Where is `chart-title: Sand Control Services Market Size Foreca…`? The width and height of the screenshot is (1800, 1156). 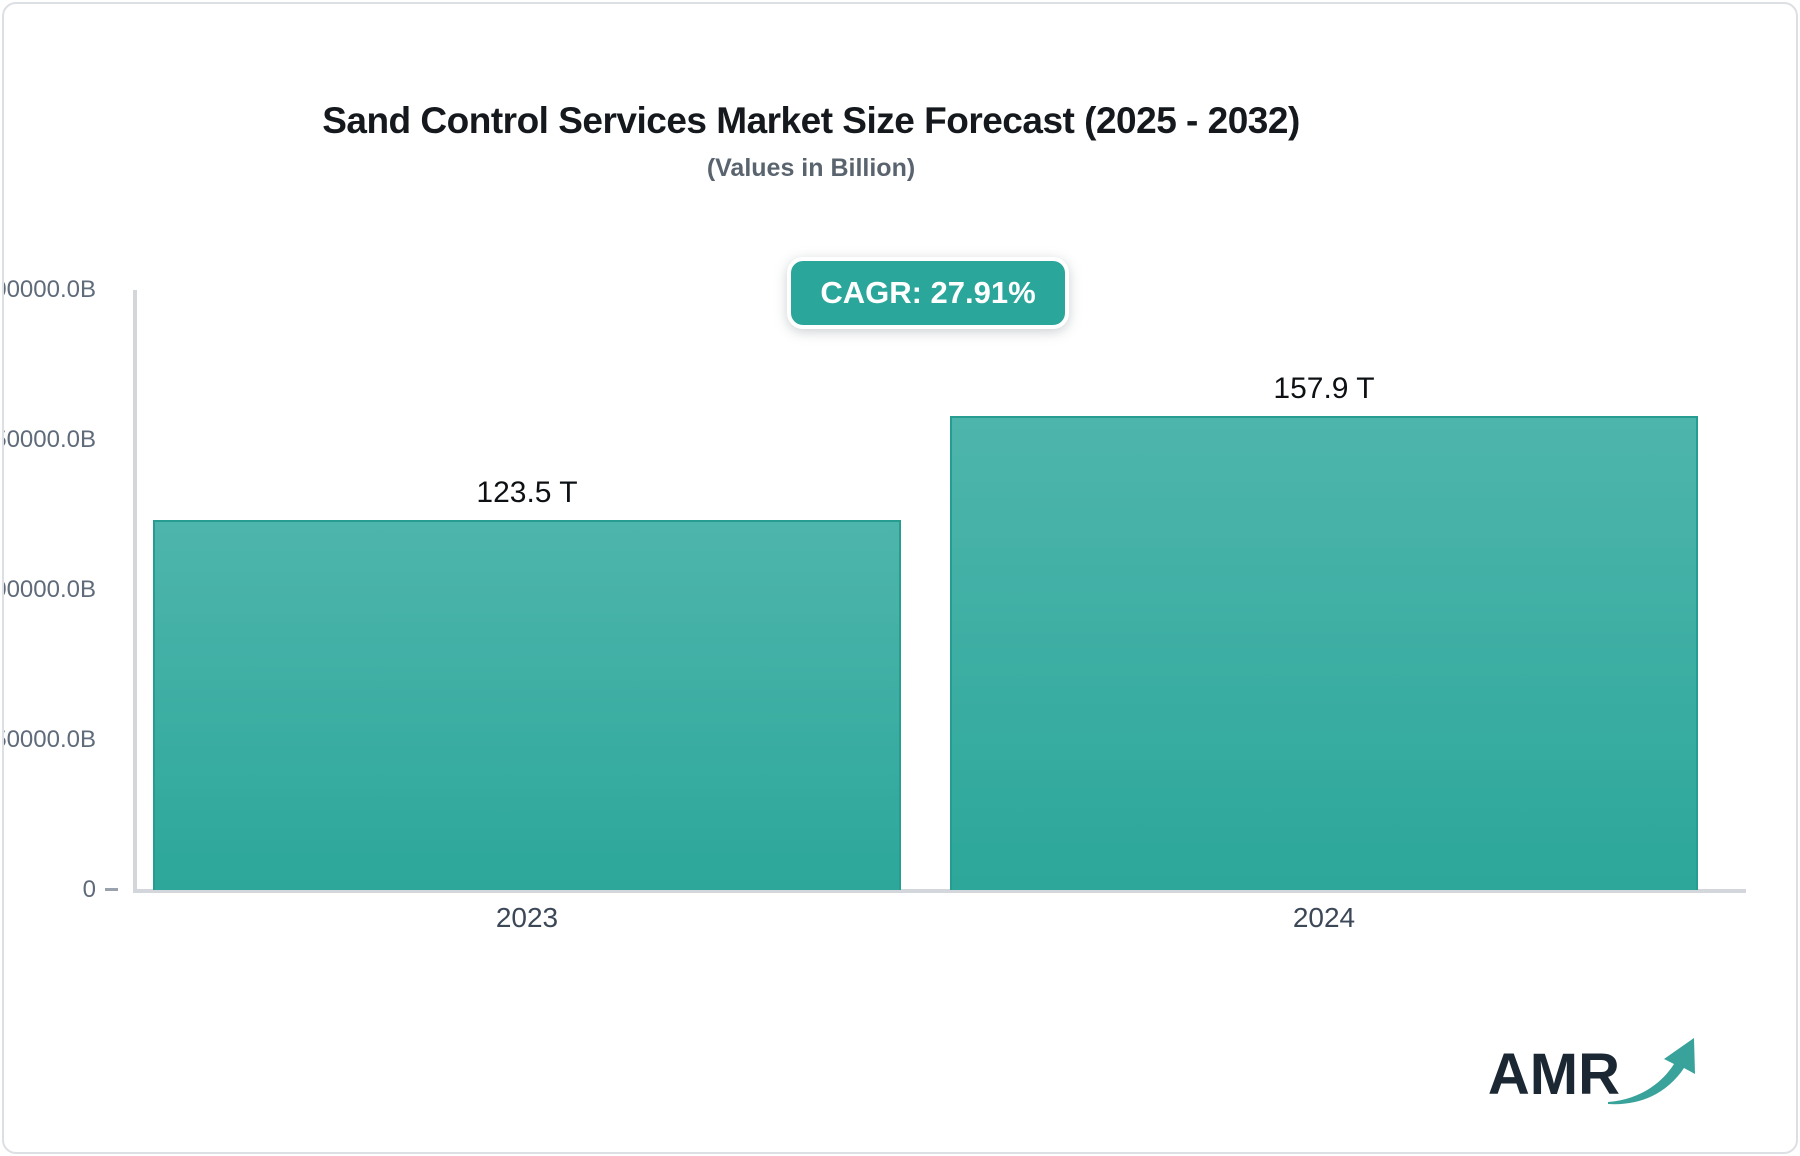
chart-title: Sand Control Services Market Size Foreca… is located at coordinates (811, 120).